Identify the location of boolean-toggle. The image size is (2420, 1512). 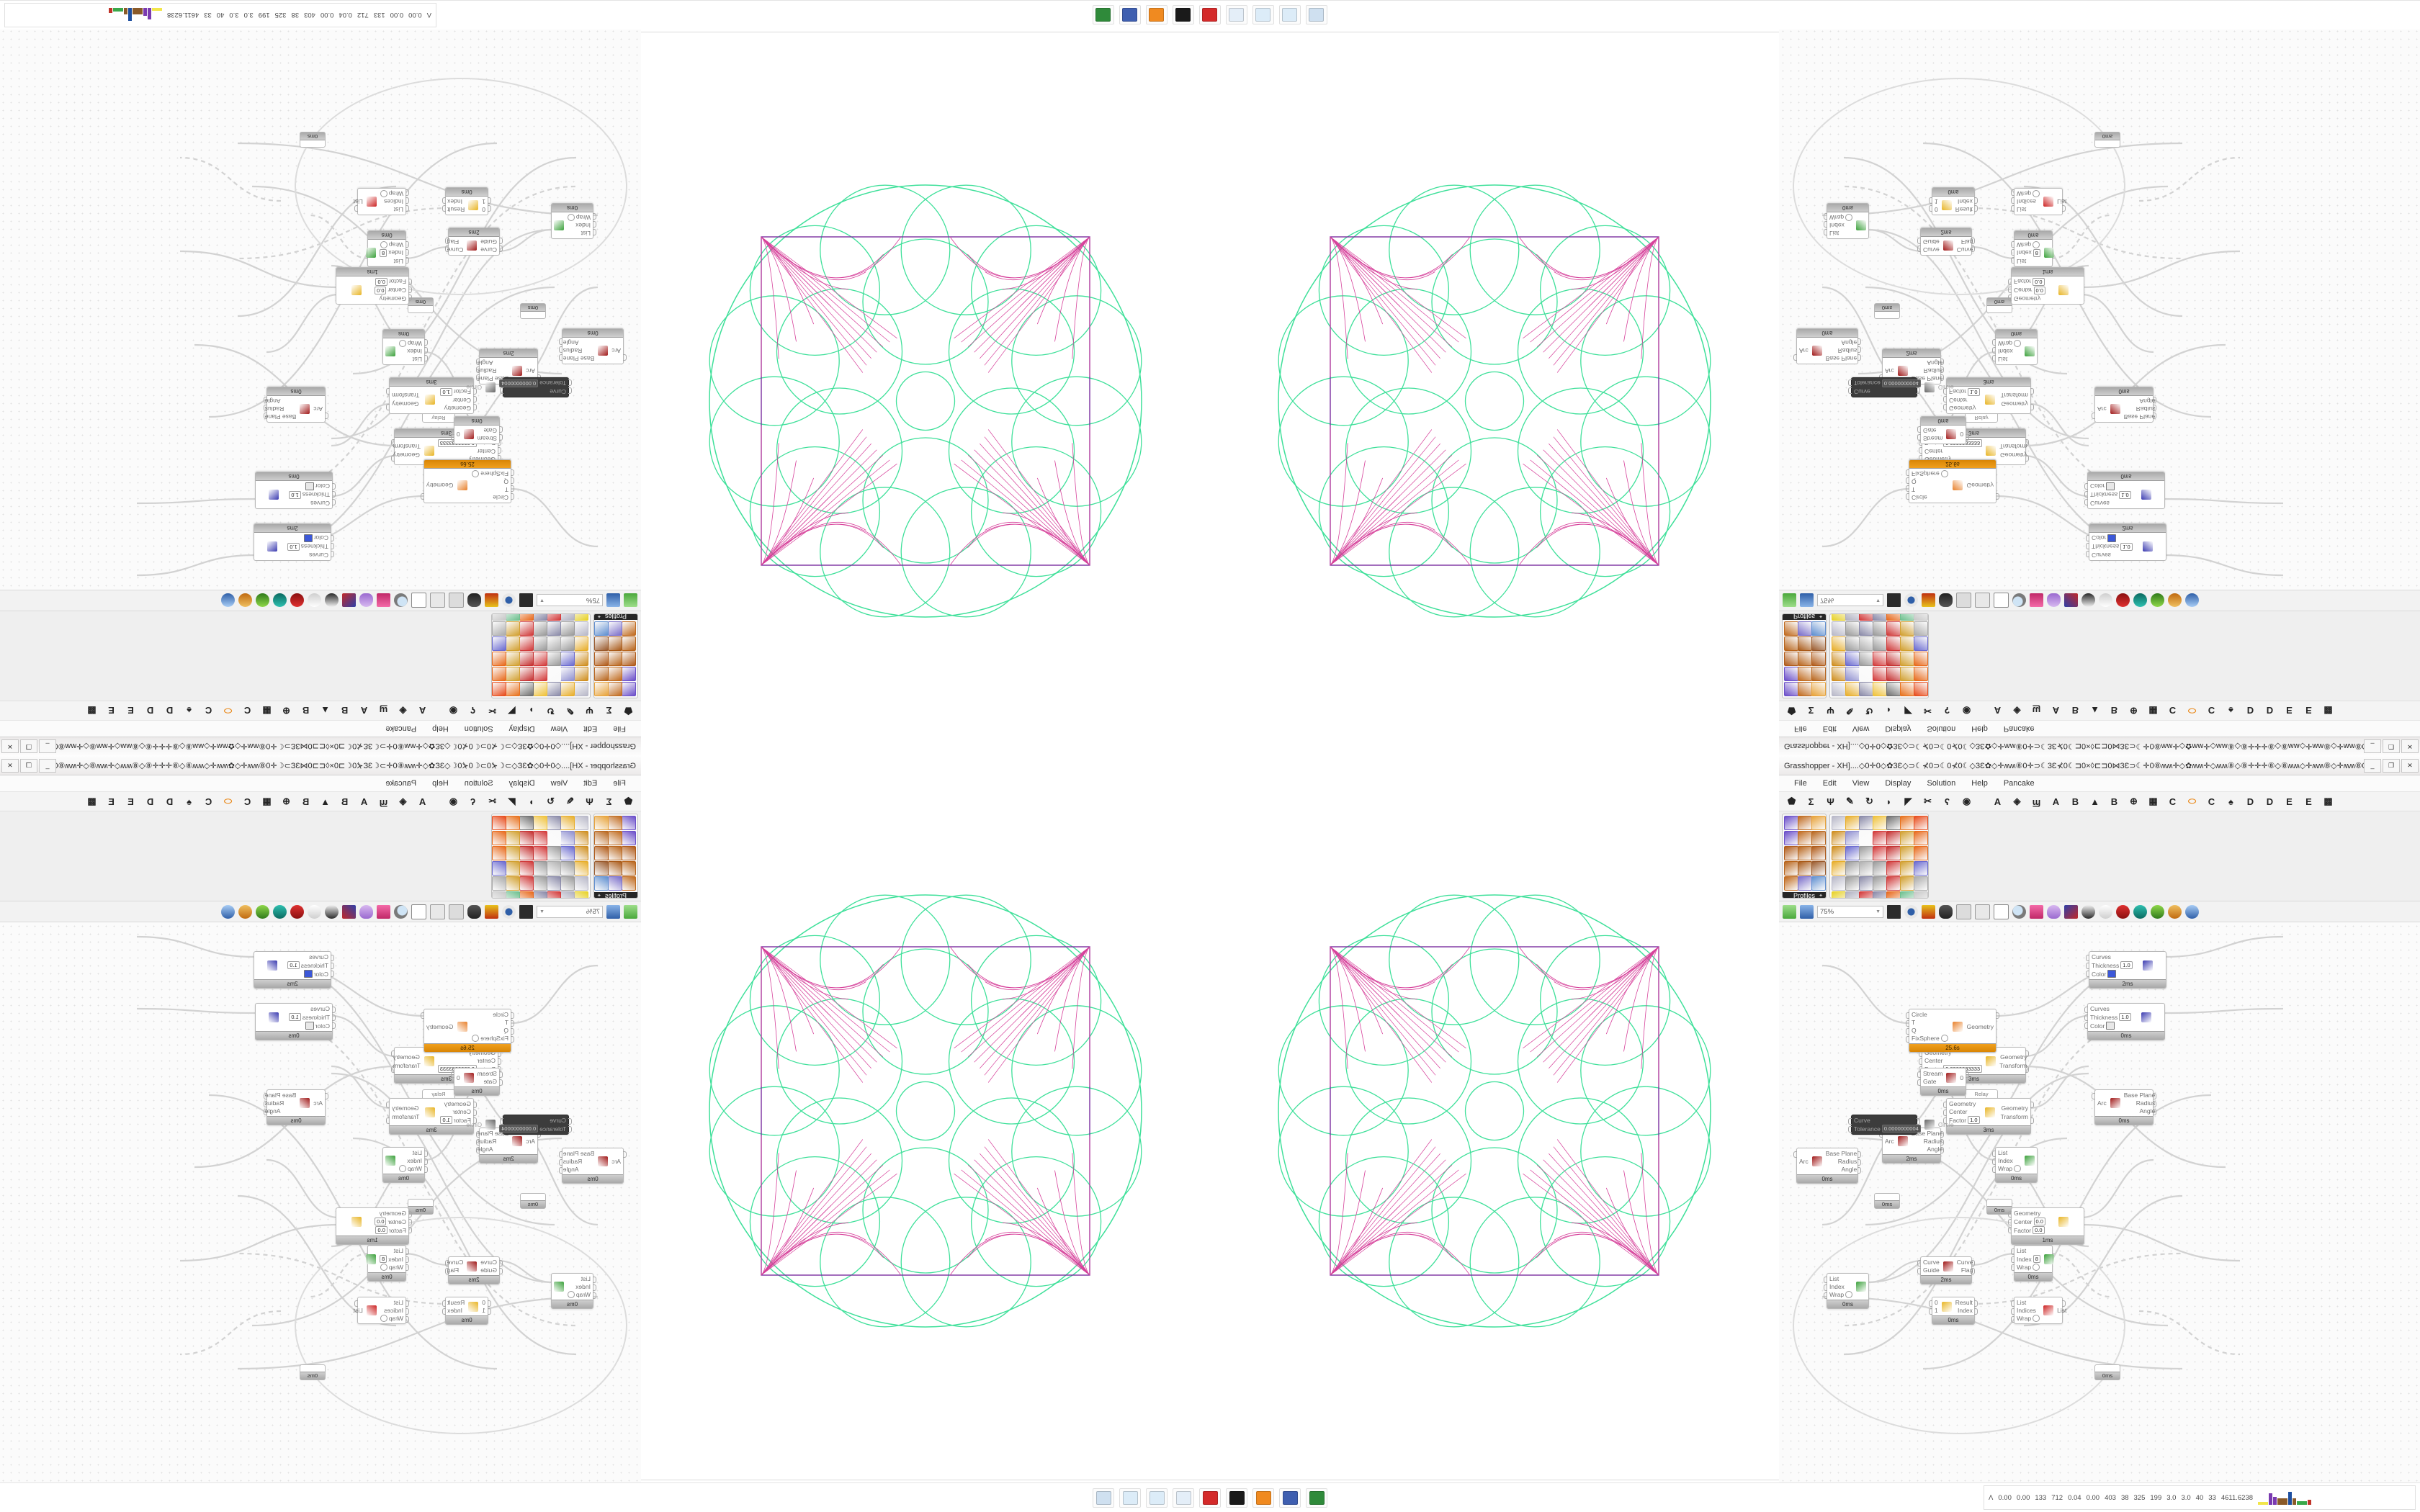
(383, 244).